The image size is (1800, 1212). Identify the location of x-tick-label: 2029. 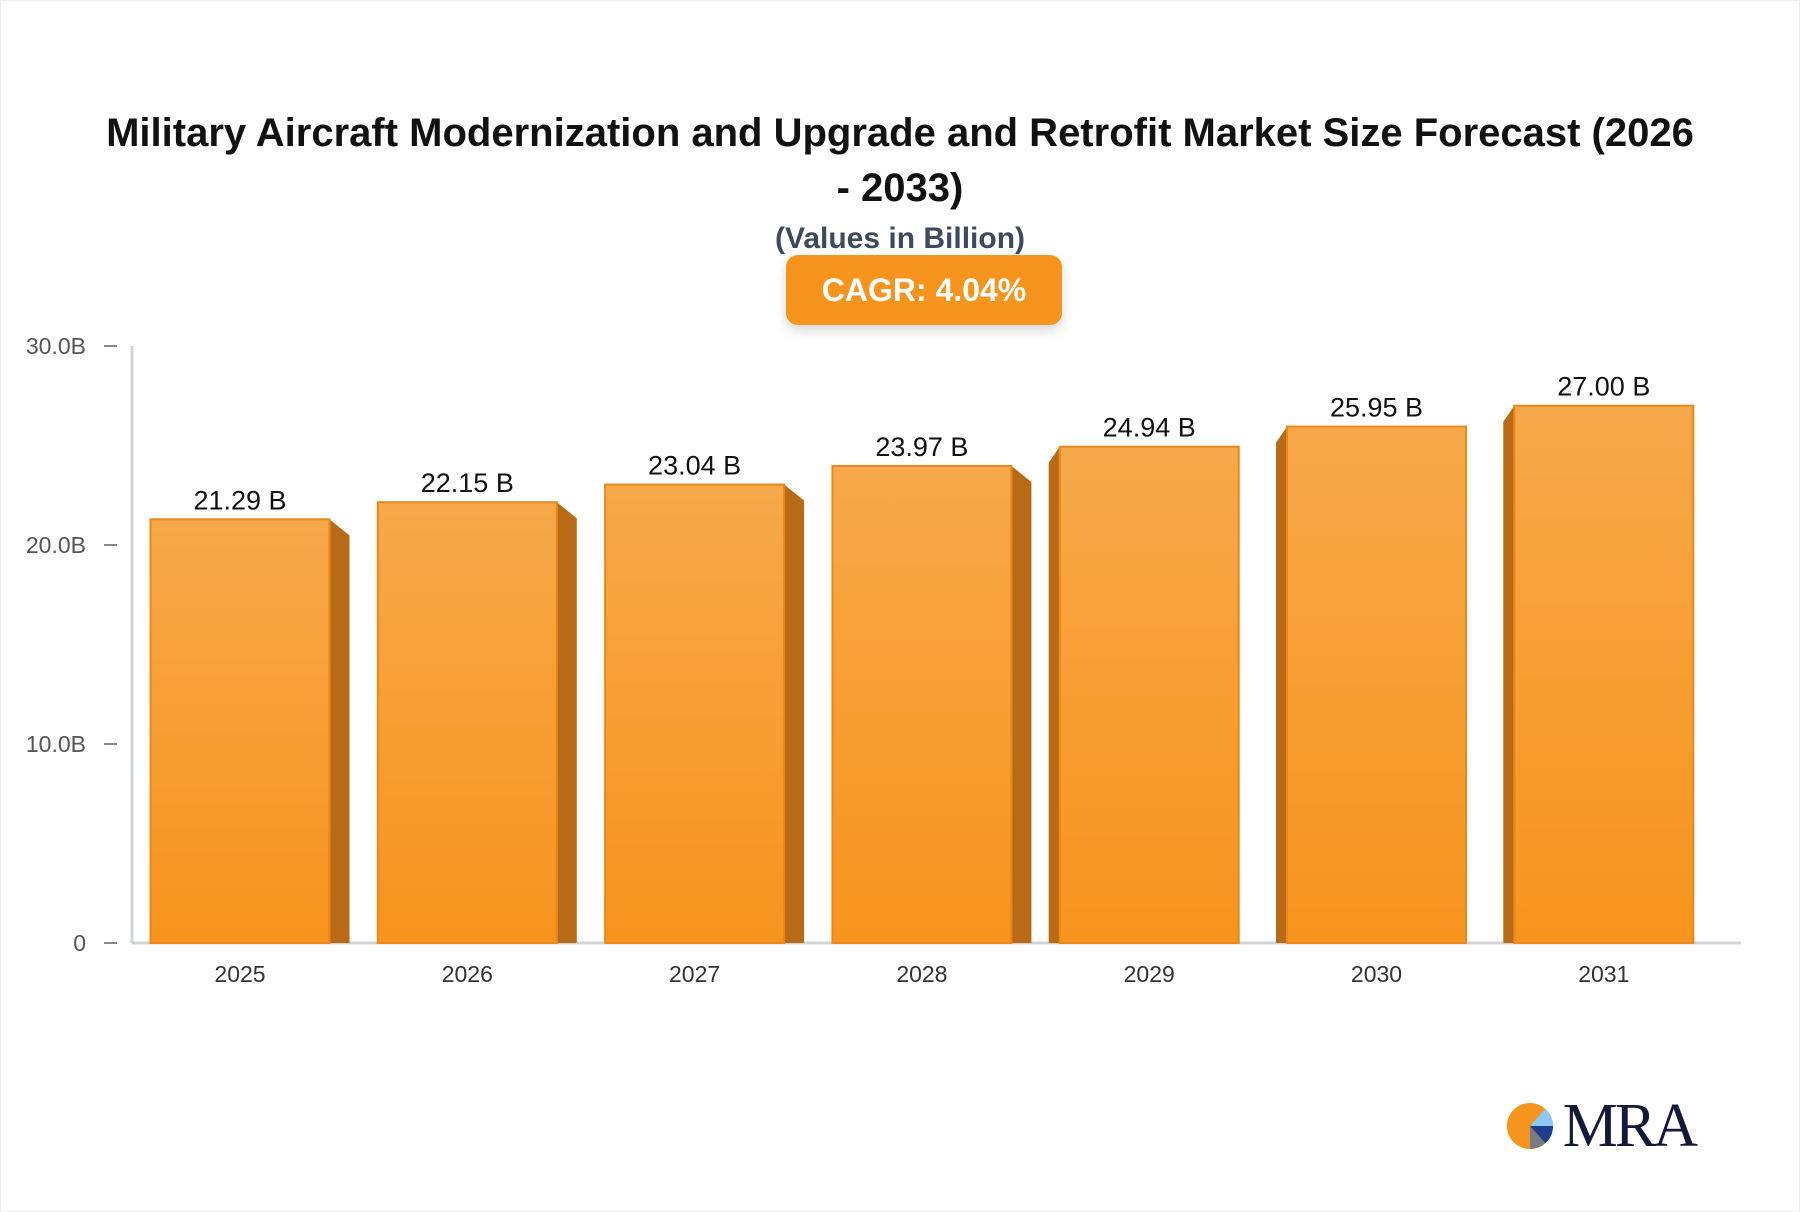
(1149, 974).